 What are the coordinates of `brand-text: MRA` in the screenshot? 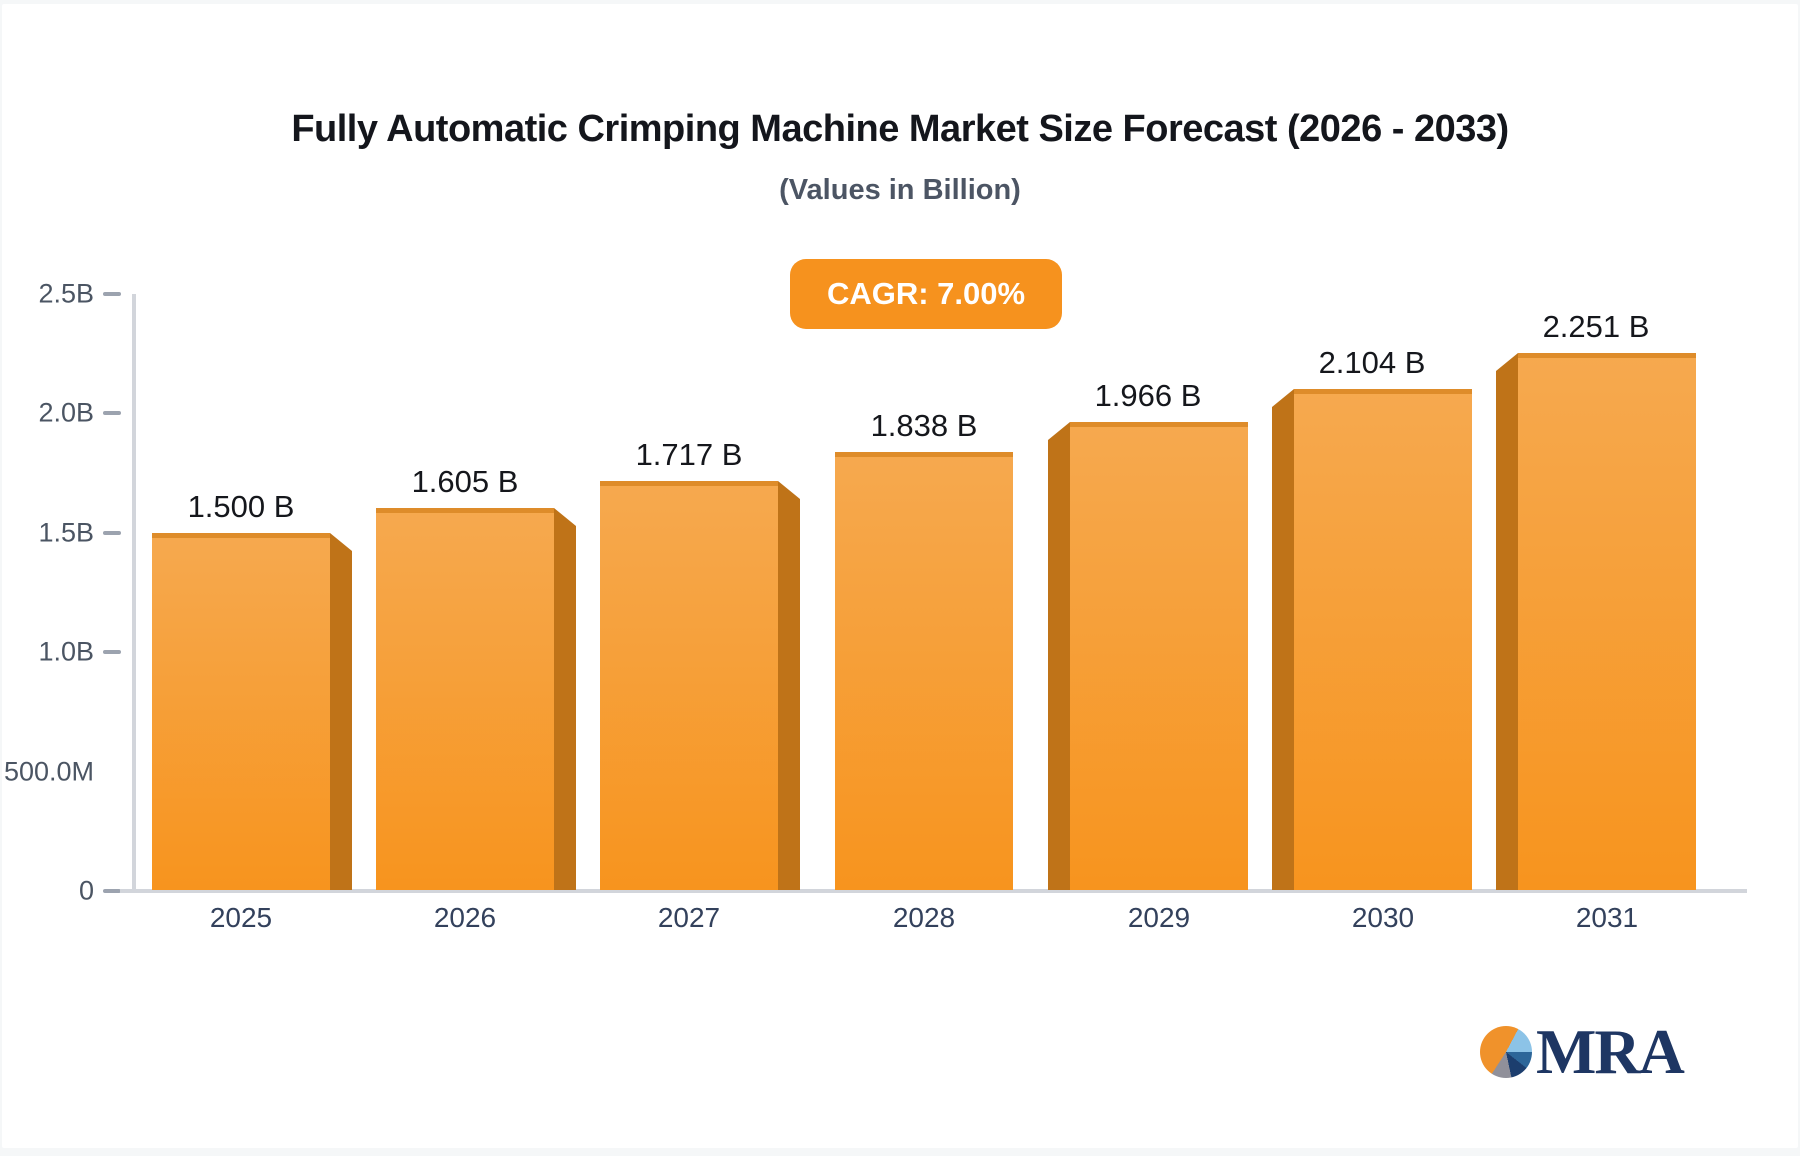 It's located at (1610, 1051).